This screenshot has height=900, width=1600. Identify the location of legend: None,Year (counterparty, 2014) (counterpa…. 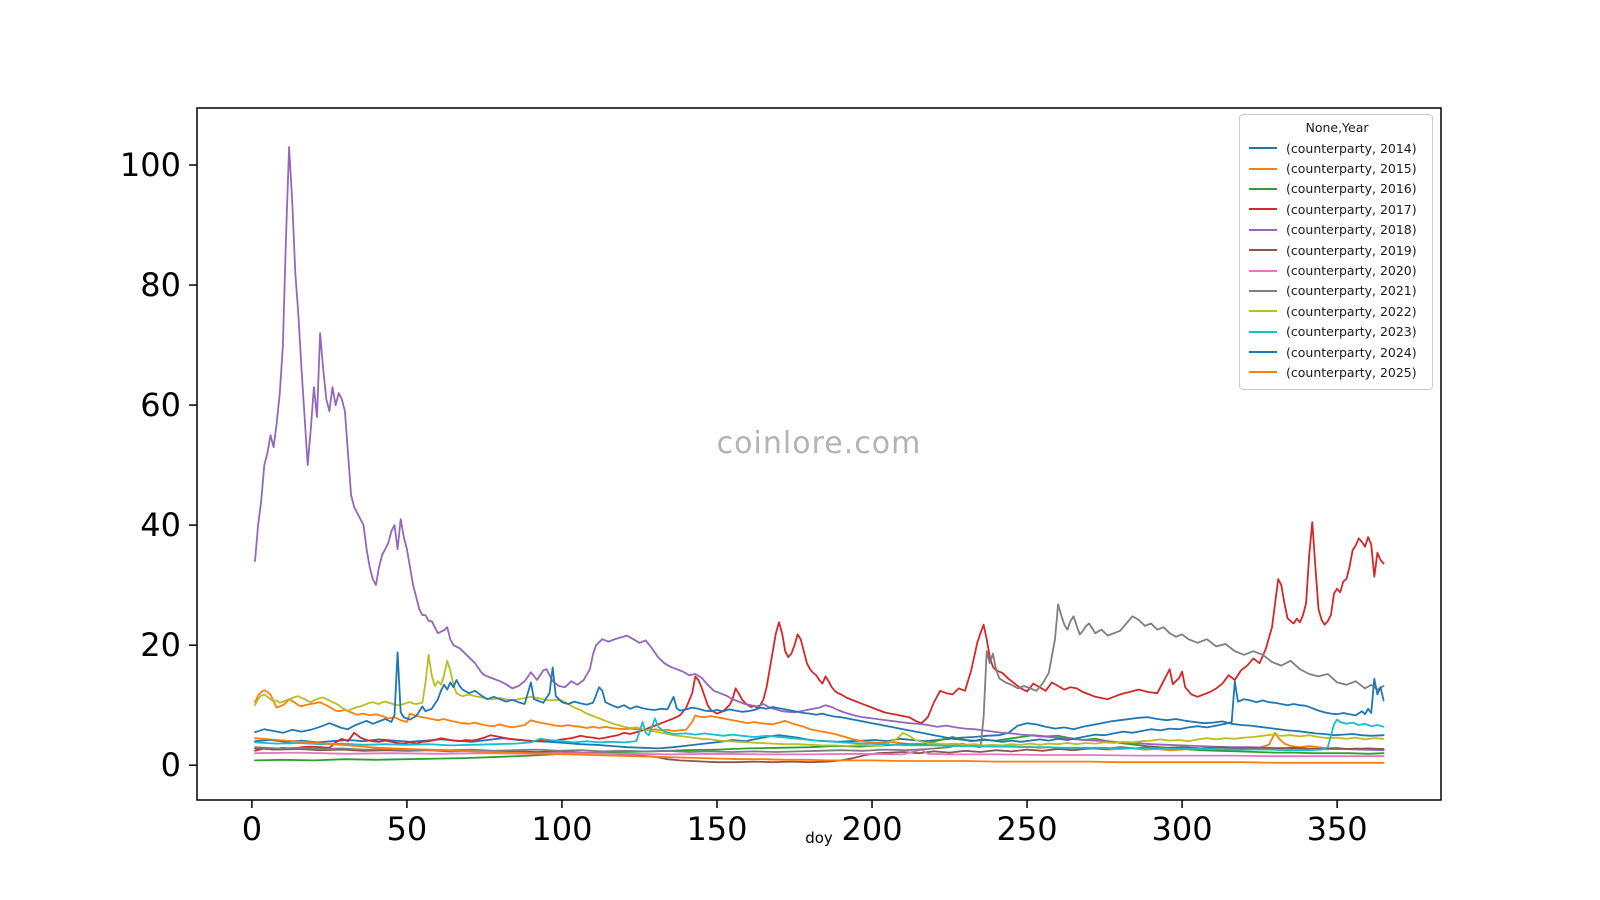
(1336, 252).